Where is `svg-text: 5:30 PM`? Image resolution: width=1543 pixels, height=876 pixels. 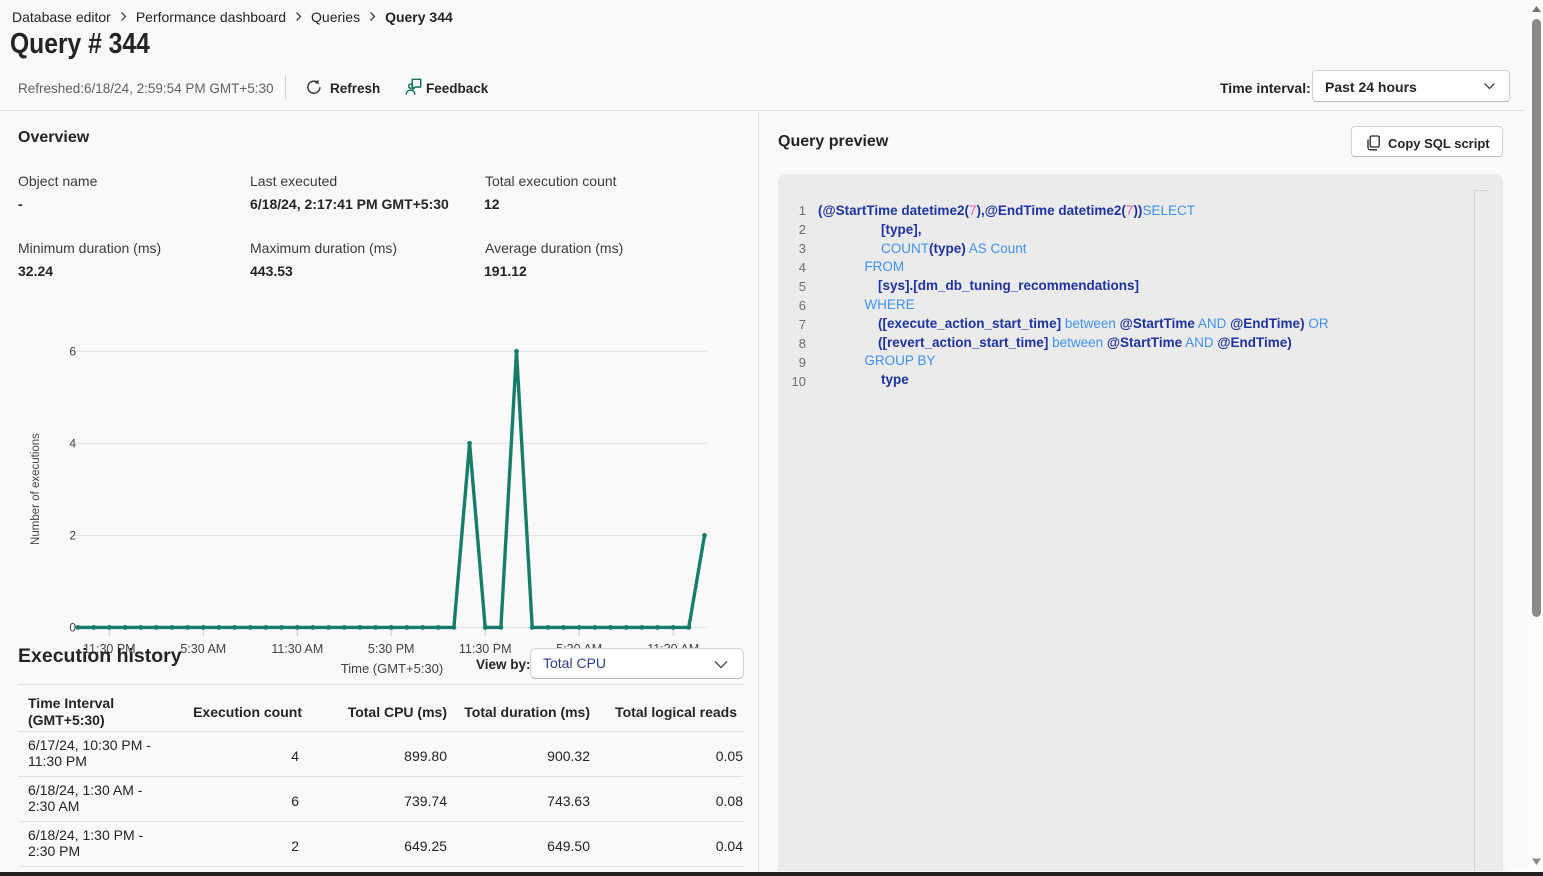 svg-text: 5:30 PM is located at coordinates (391, 649).